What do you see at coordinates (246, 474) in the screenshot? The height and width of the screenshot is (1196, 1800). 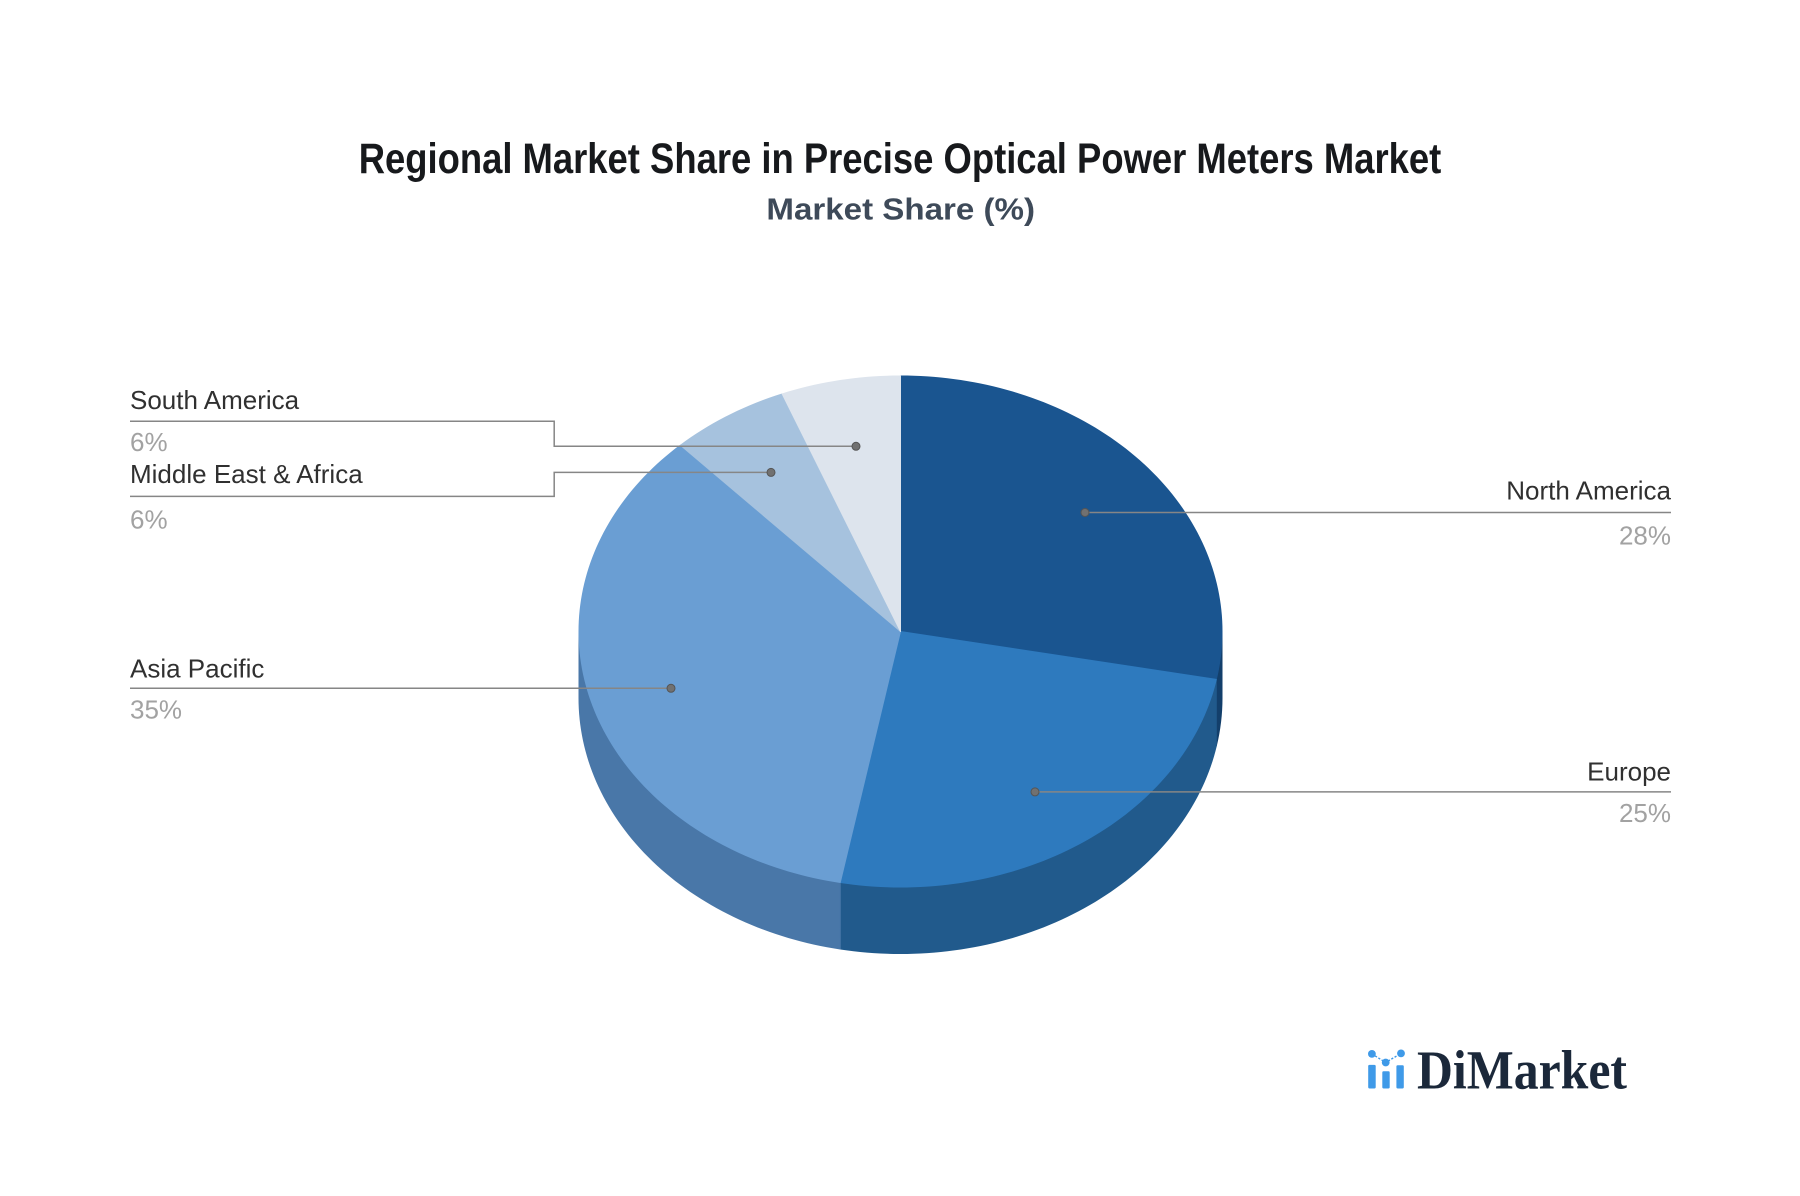 I see `svg-text: Middle East & Africa` at bounding box center [246, 474].